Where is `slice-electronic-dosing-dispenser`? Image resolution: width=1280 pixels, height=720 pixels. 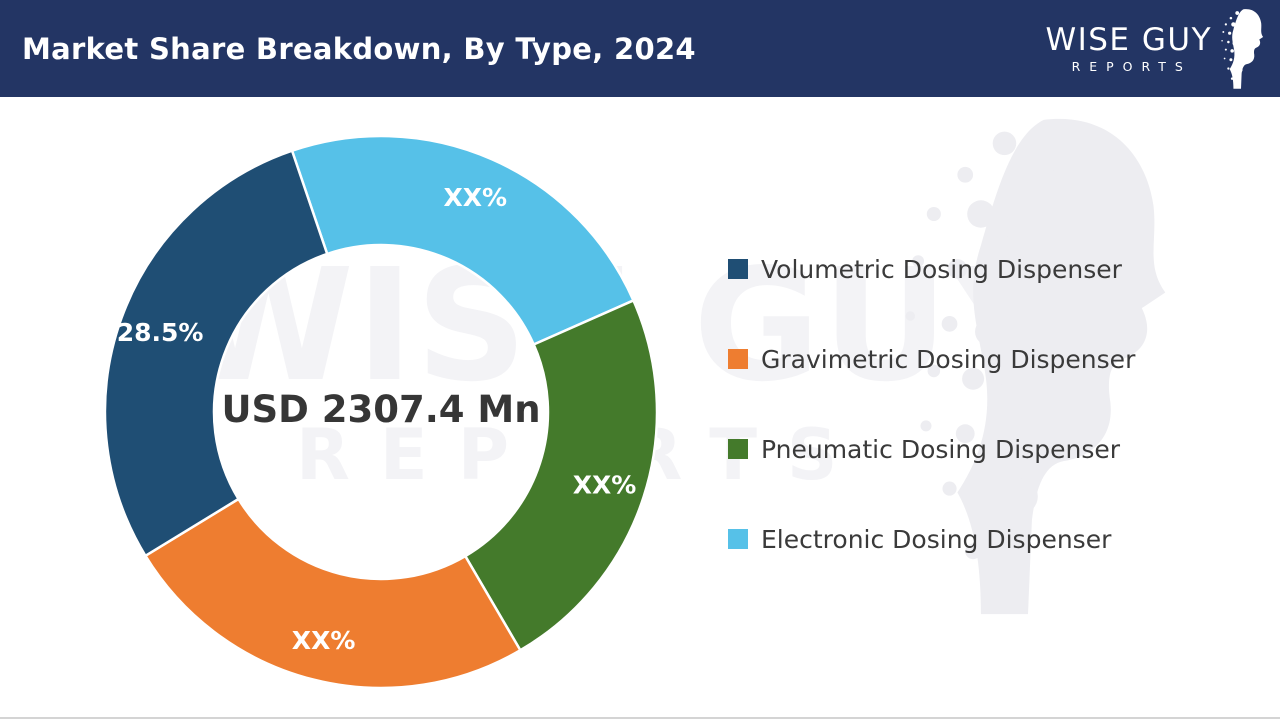 slice-electronic-dosing-dispenser is located at coordinates (463, 240).